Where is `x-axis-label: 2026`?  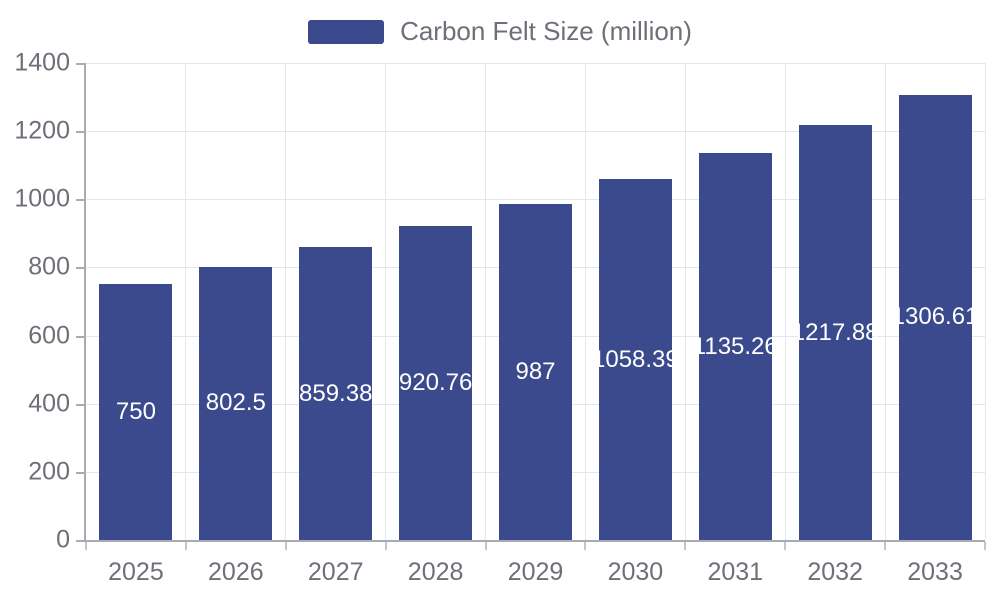
x-axis-label: 2026 is located at coordinates (236, 572).